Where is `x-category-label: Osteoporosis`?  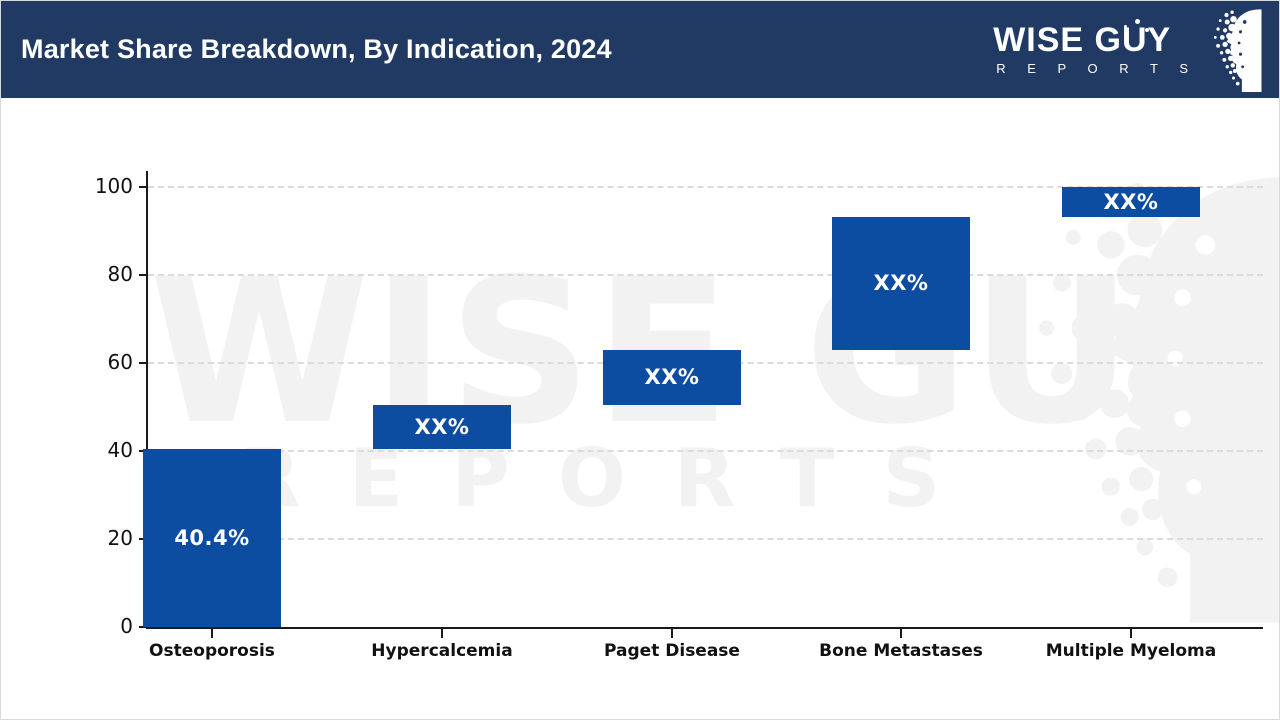
x-category-label: Osteoporosis is located at coordinates (212, 651).